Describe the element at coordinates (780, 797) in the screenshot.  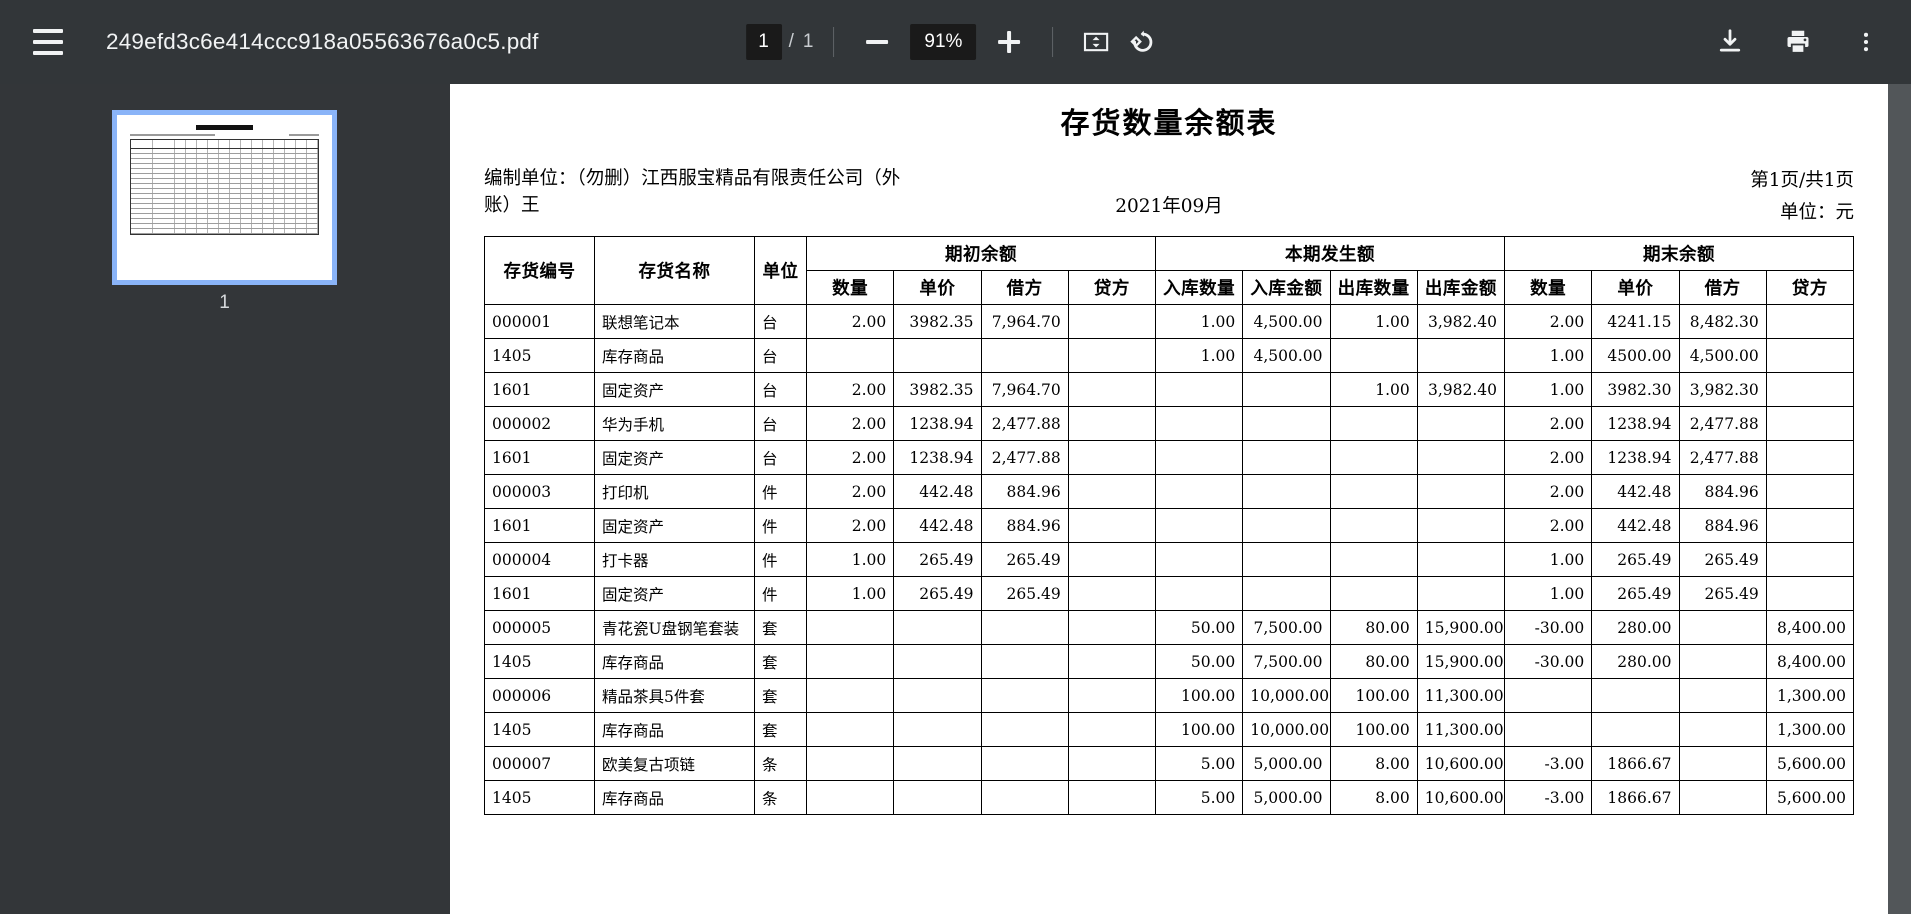
I see `cell-unit: 条` at that location.